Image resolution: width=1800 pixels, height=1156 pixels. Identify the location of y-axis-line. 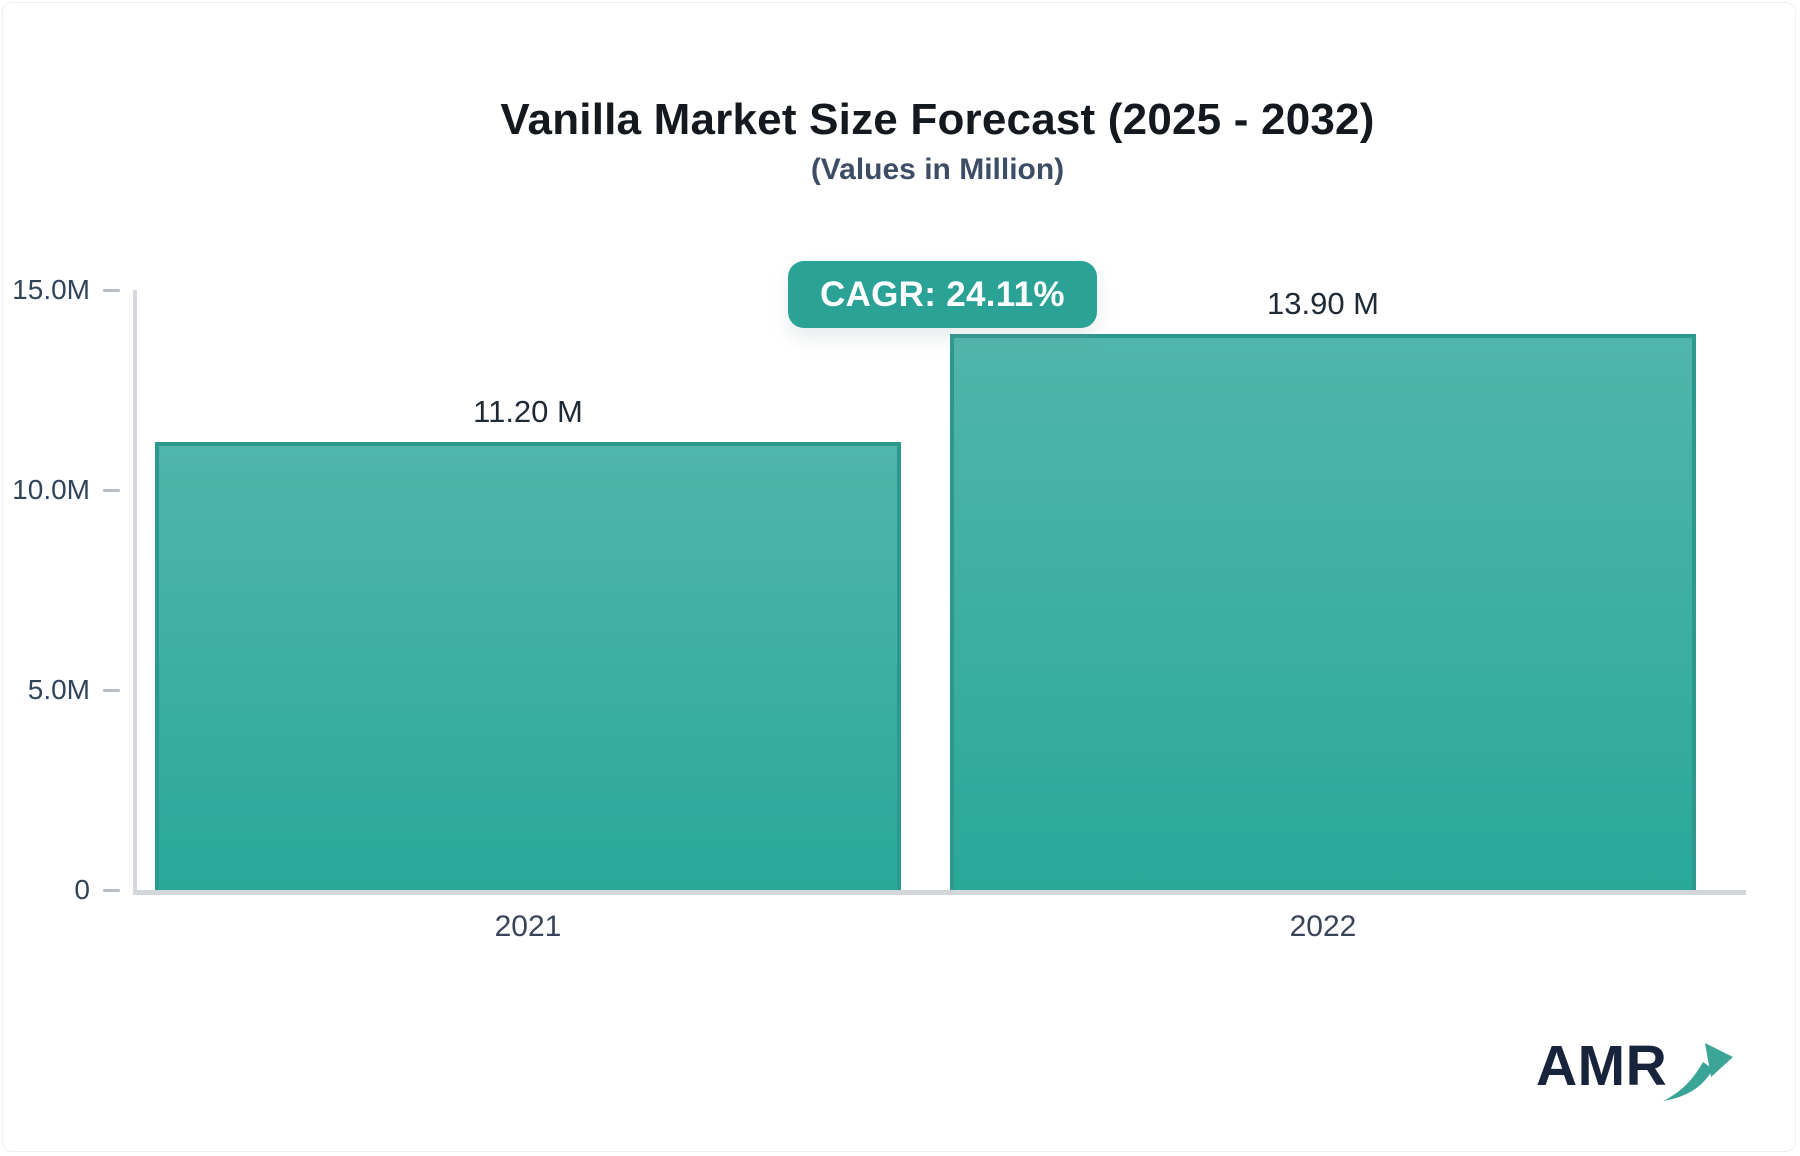
(135, 592).